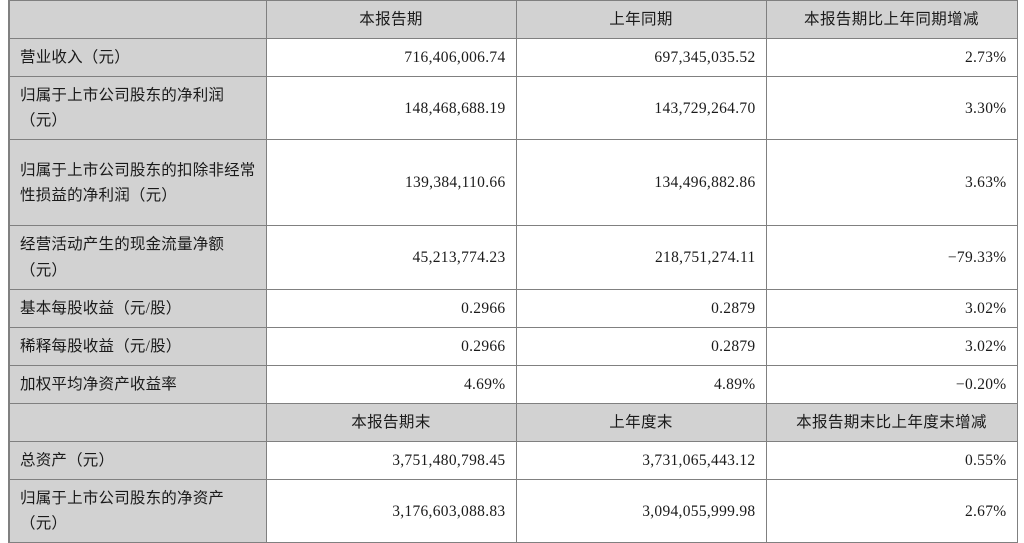  Describe the element at coordinates (891, 257) in the screenshot. I see `row-value-change-operating-cash-flow-net: −79.33%` at that location.